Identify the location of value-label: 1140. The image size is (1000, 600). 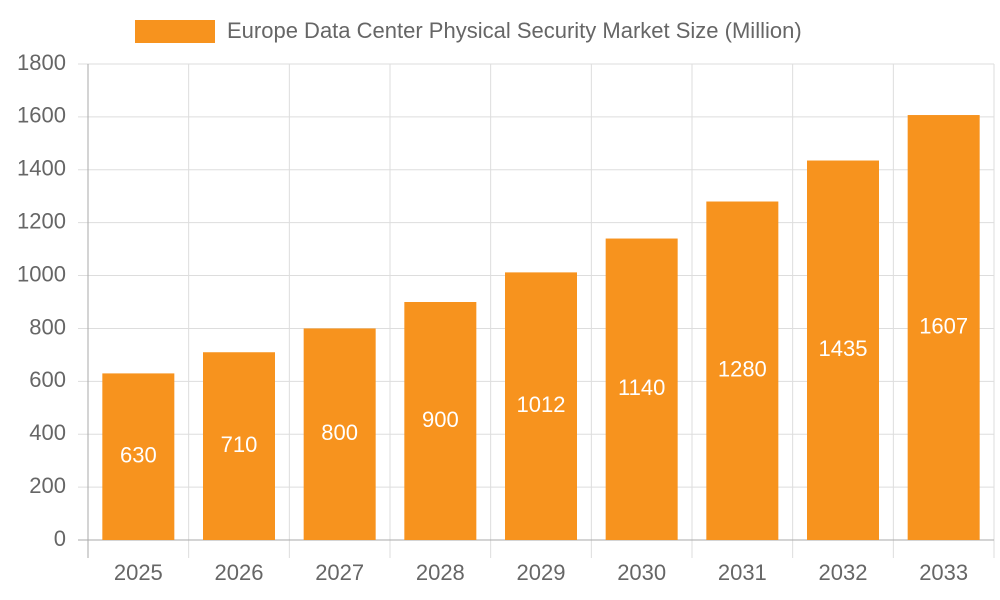
(641, 387).